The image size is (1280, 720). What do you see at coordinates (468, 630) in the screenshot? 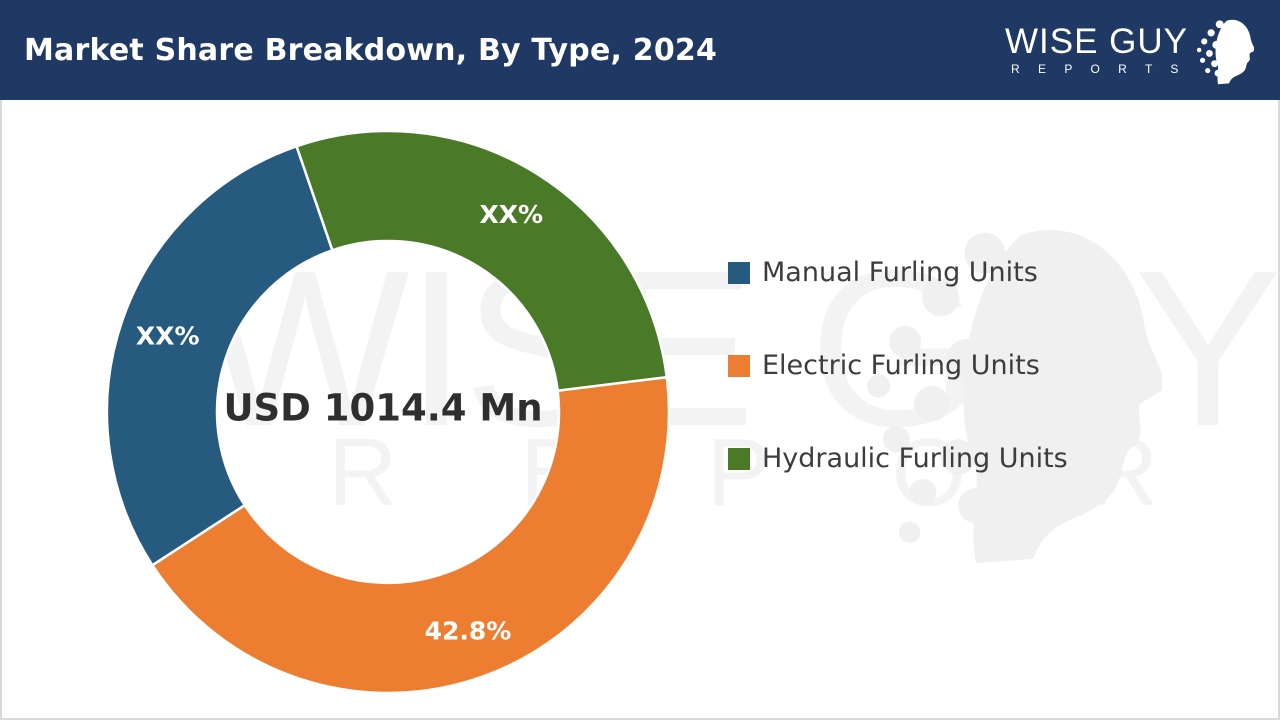
I see `slice-label-electric: 42.8%` at bounding box center [468, 630].